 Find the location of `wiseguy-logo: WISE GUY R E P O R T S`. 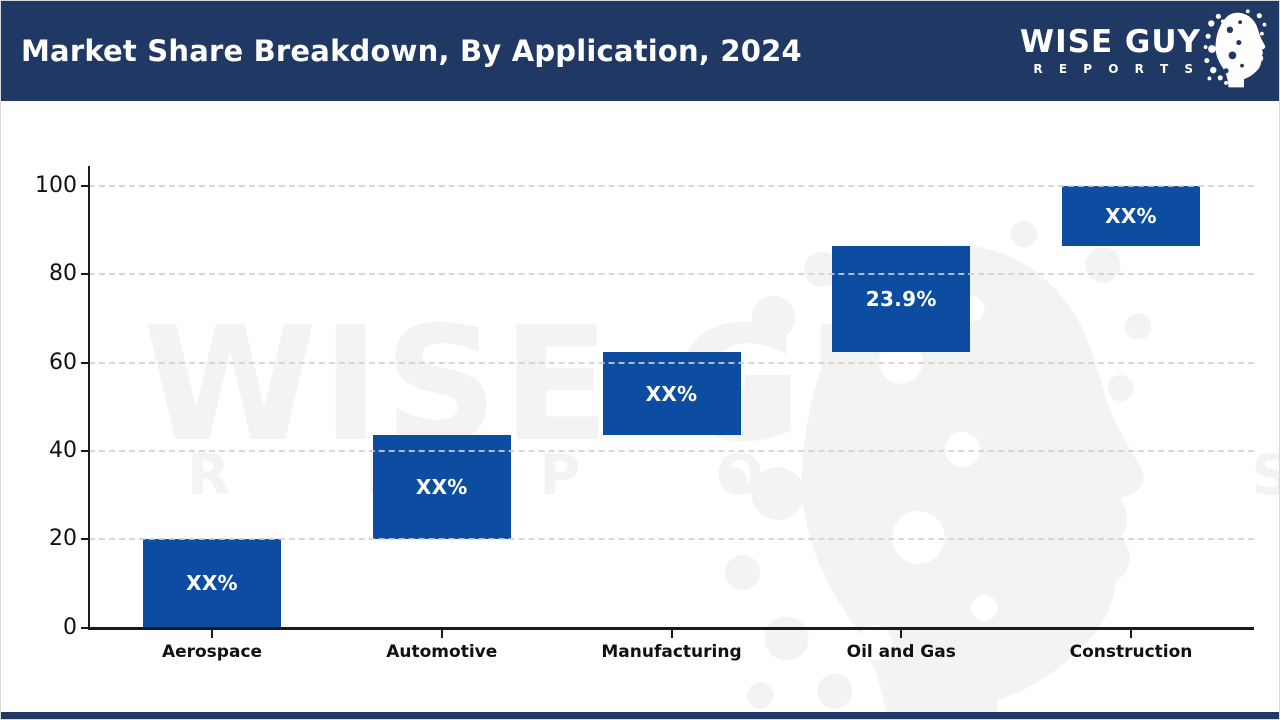

wiseguy-logo: WISE GUY R E P O R T S is located at coordinates (1143, 51).